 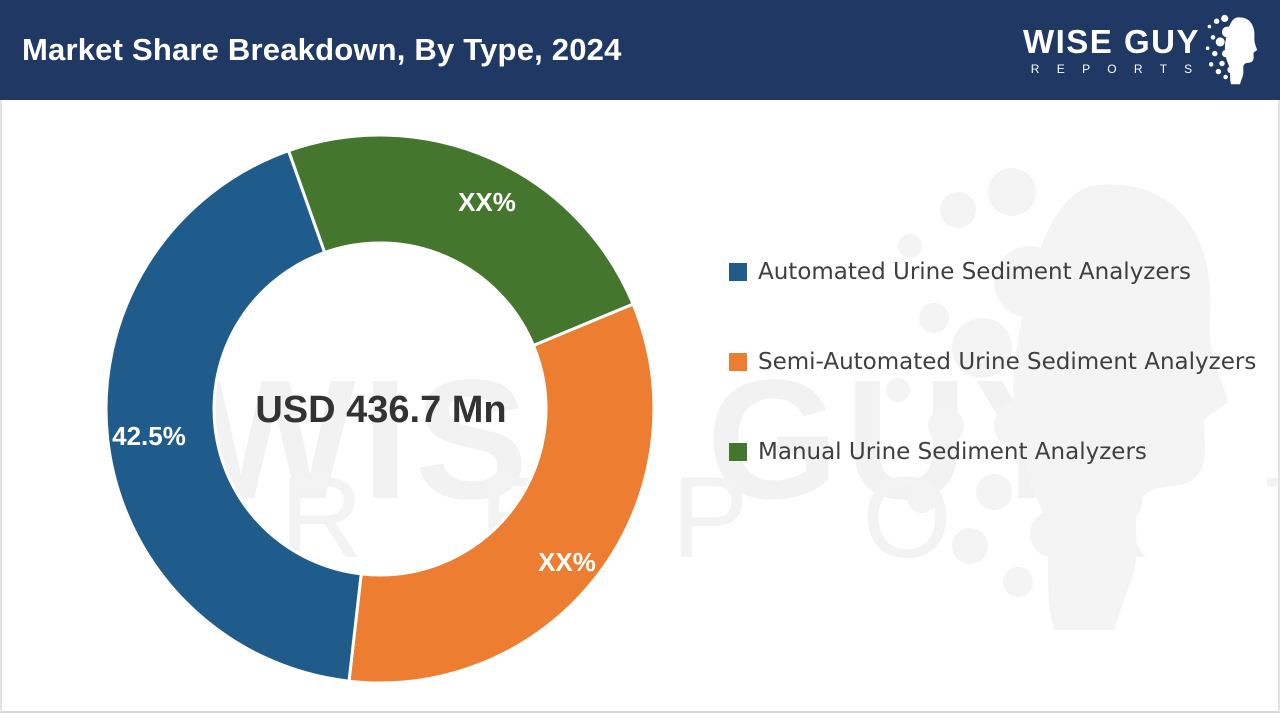 What do you see at coordinates (1007, 362) in the screenshot?
I see `legend-label-semi-automated: Semi-Automated Urine Sediment Analyzers` at bounding box center [1007, 362].